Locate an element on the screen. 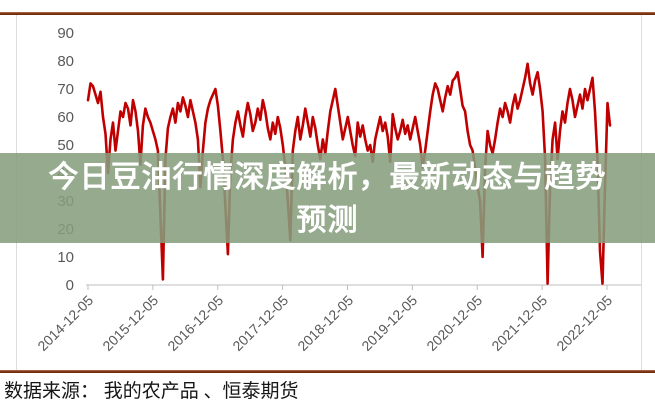  x-axis-ticks is located at coordinates (347, 287).